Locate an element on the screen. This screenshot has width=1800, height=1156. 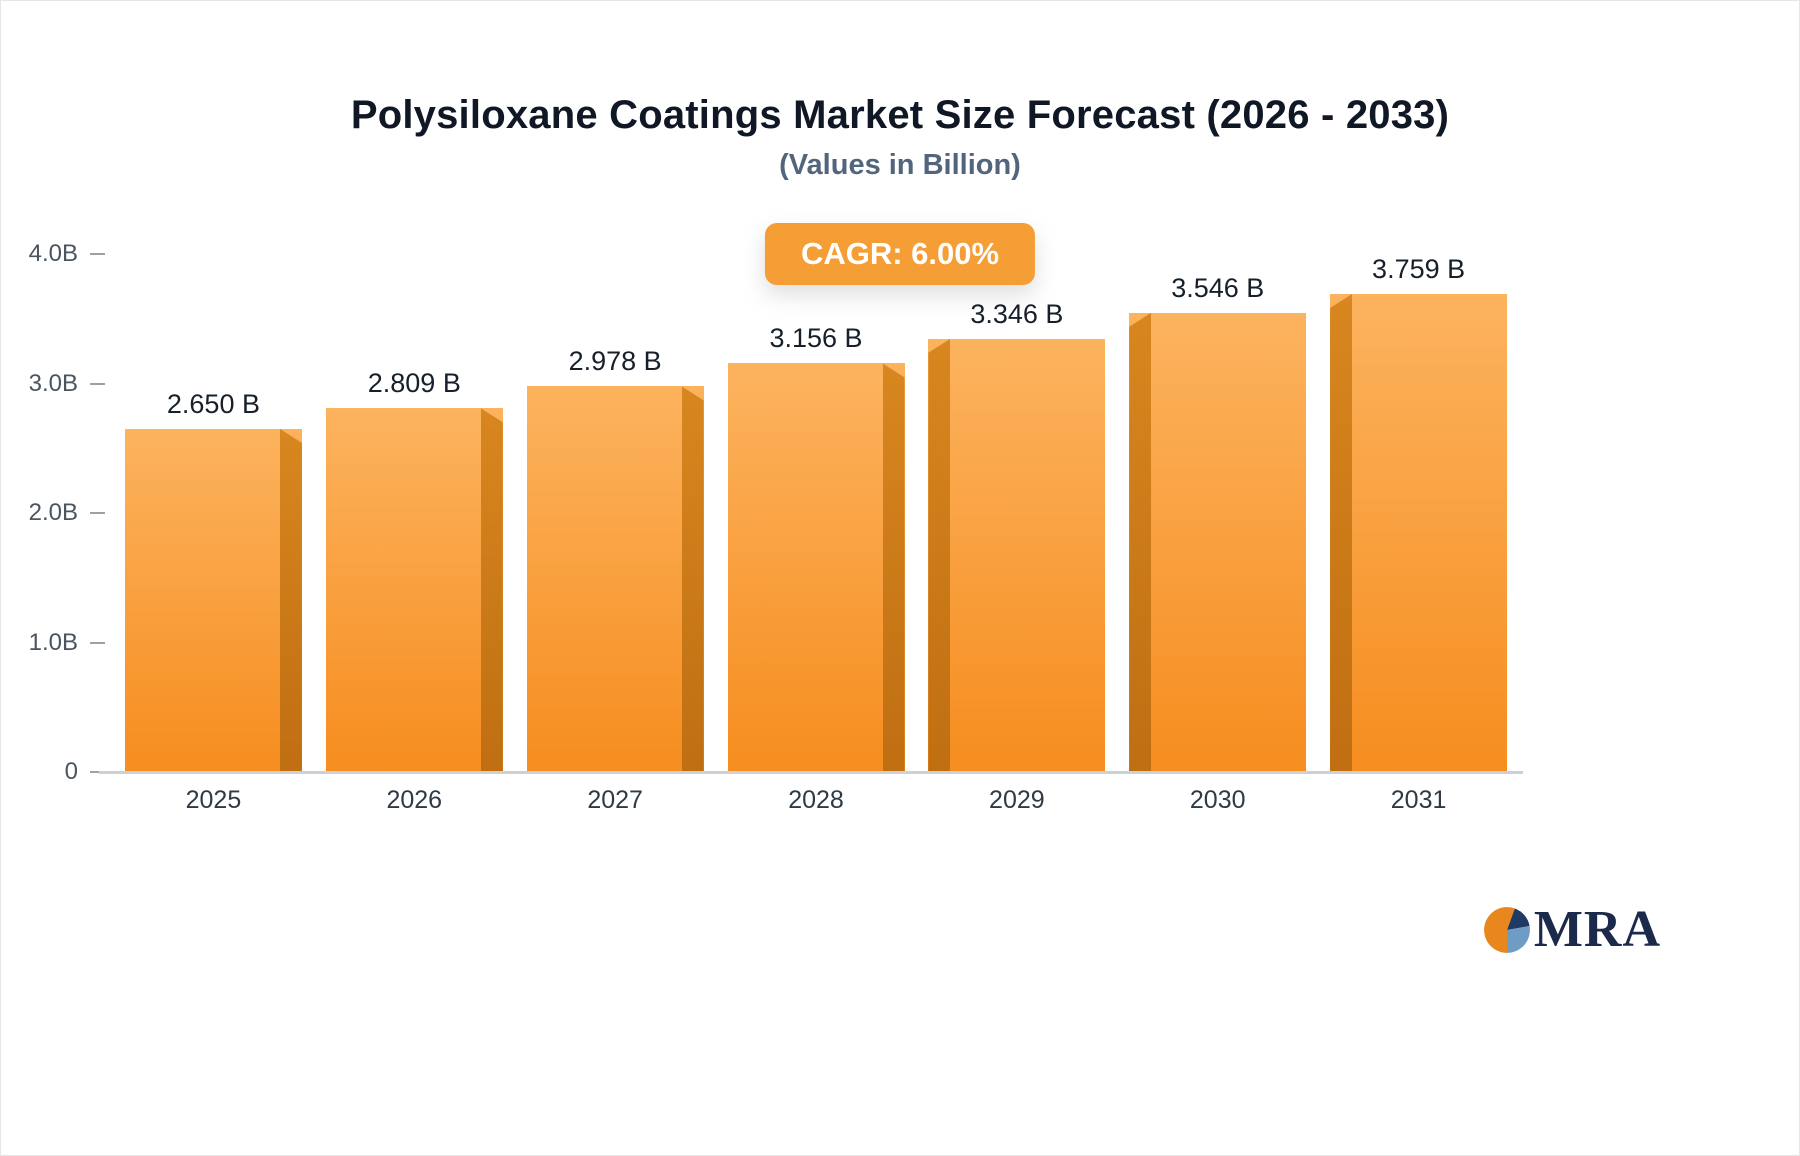
bar-2030 is located at coordinates (1218, 542).